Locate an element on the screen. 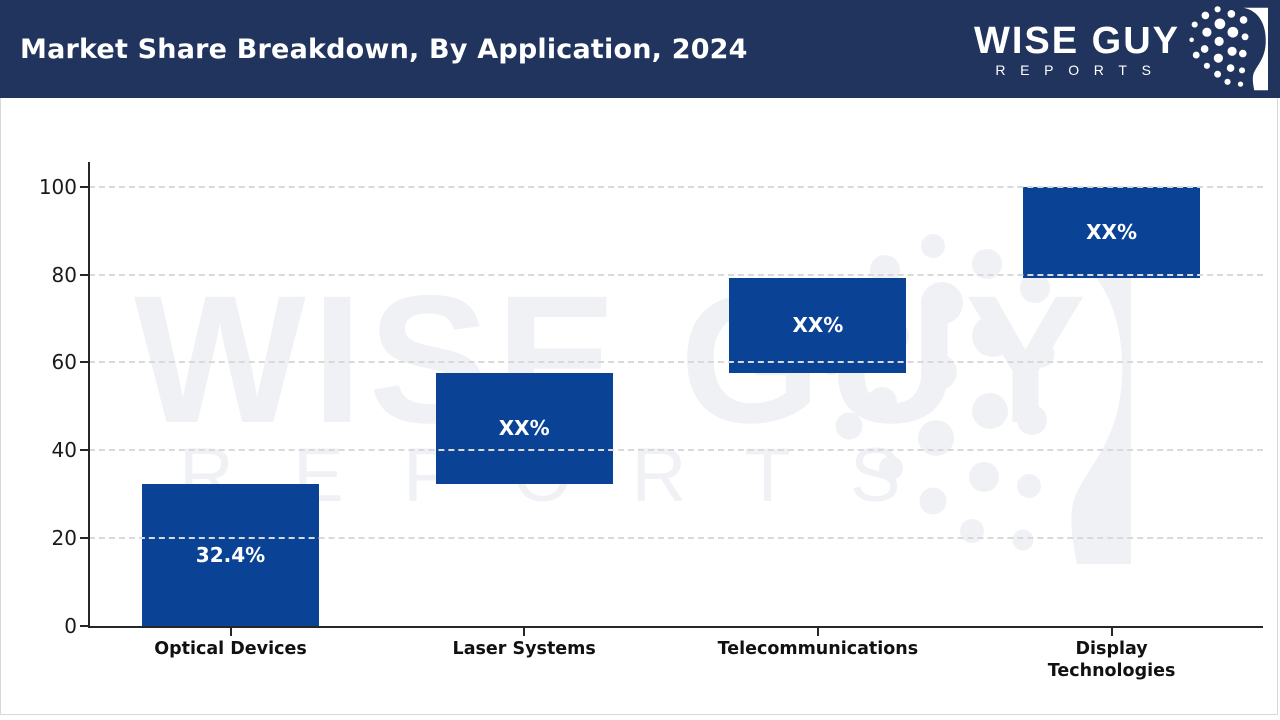  y-axis-tick-label-60: 60 is located at coordinates (64, 362).